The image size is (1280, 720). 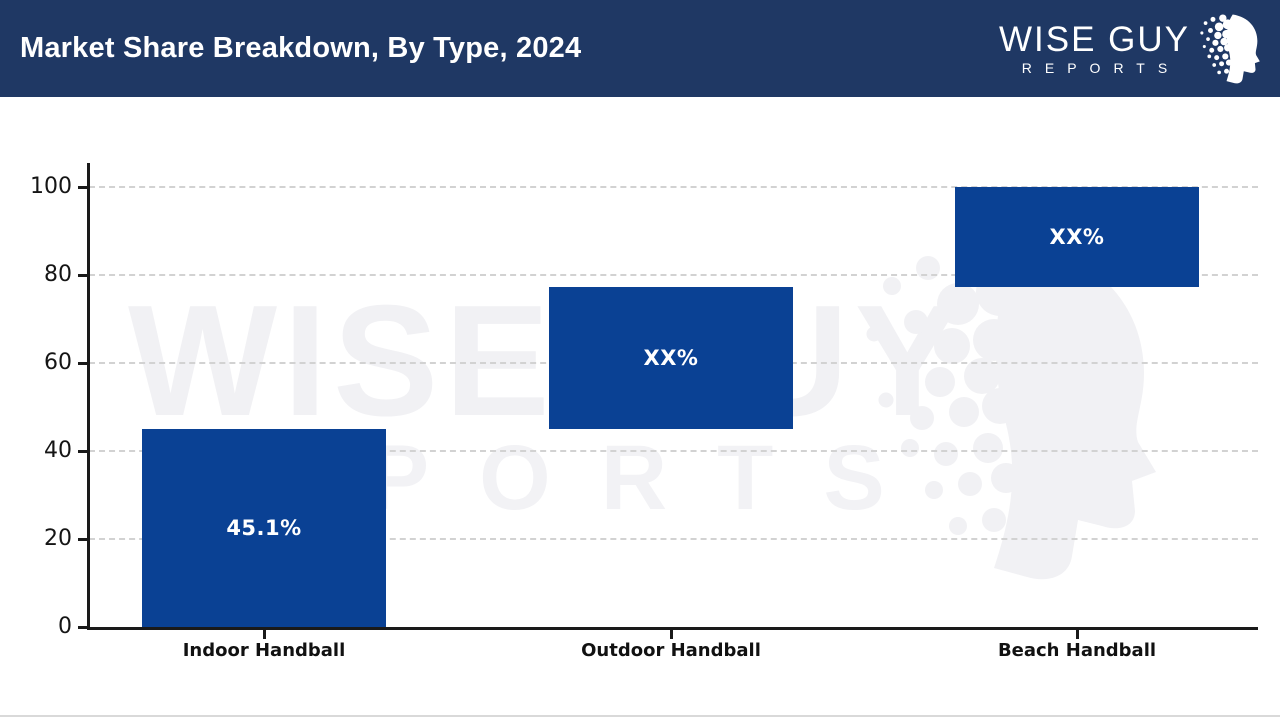 What do you see at coordinates (58, 538) in the screenshot?
I see `y-tick-label: 20` at bounding box center [58, 538].